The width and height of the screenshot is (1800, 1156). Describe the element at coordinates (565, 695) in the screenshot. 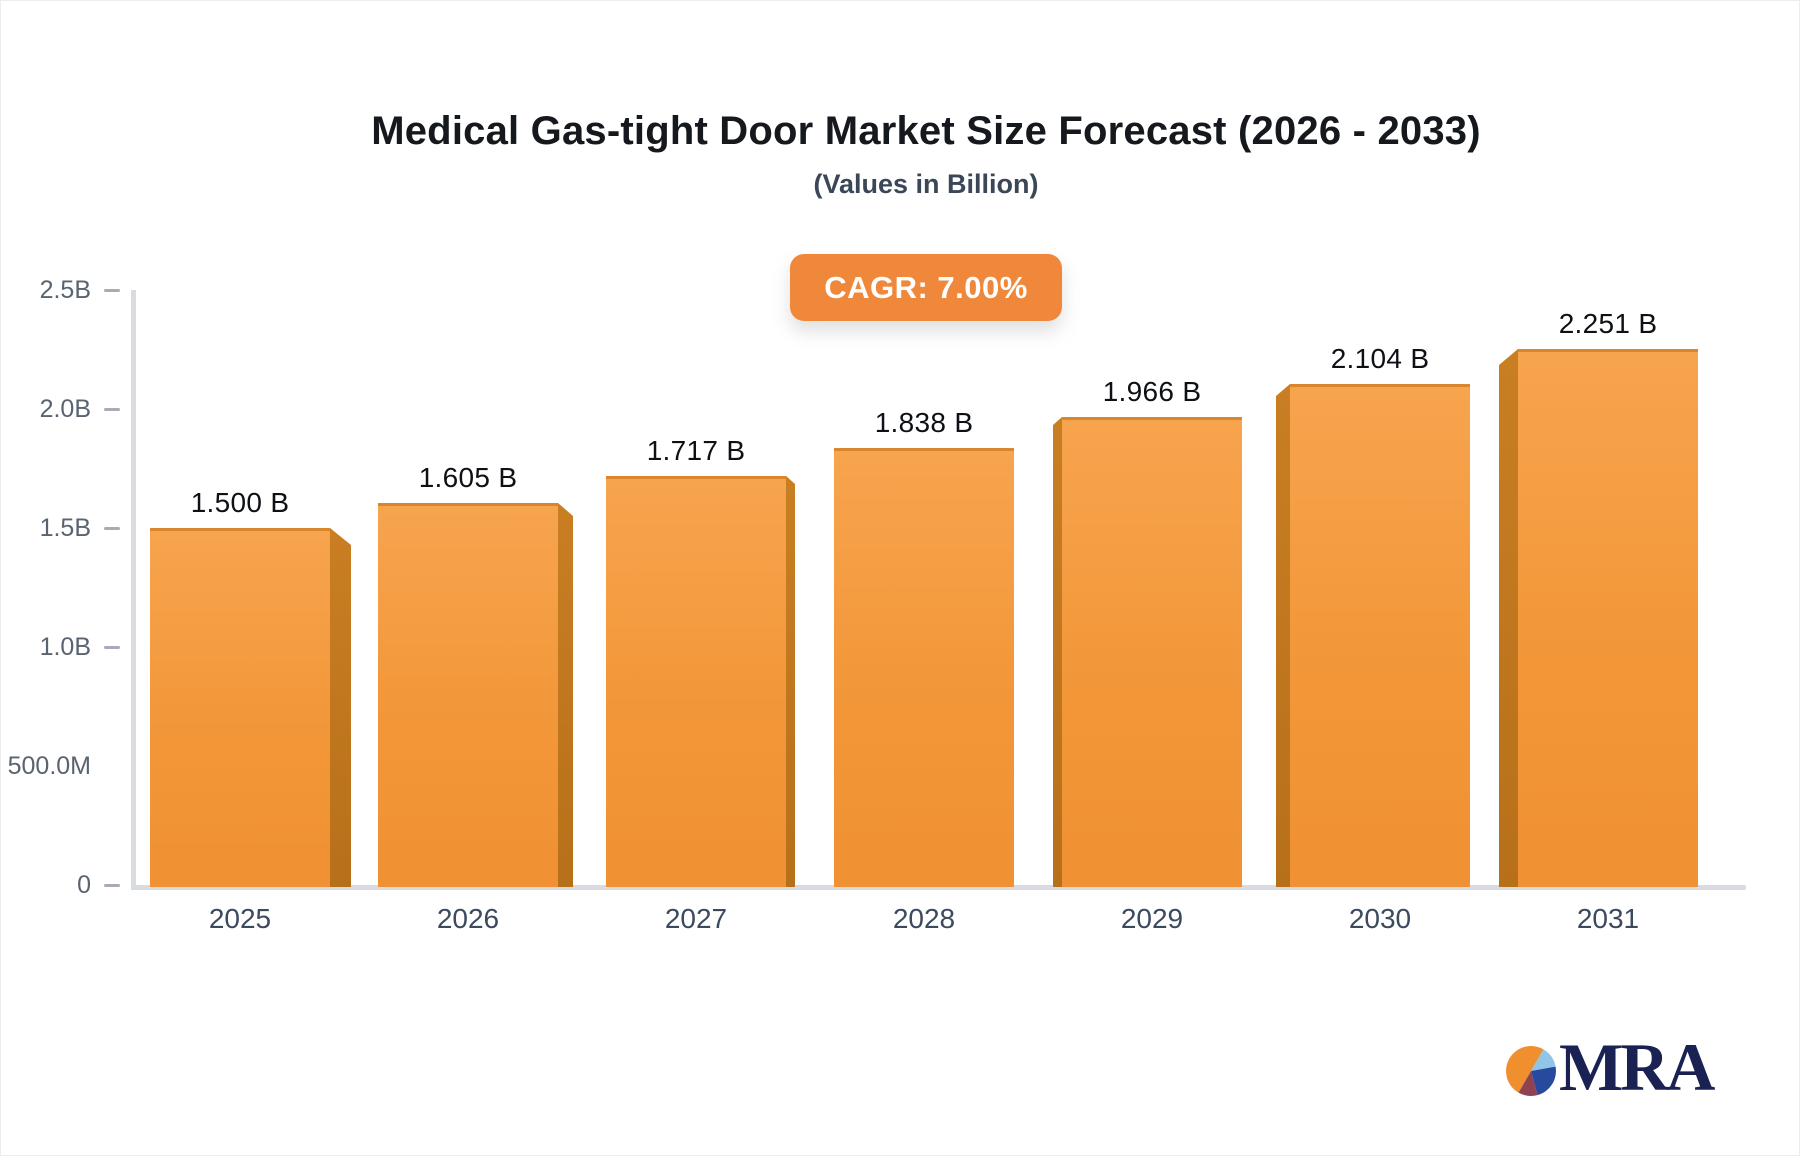

I see `bar-side-face-2026` at that location.